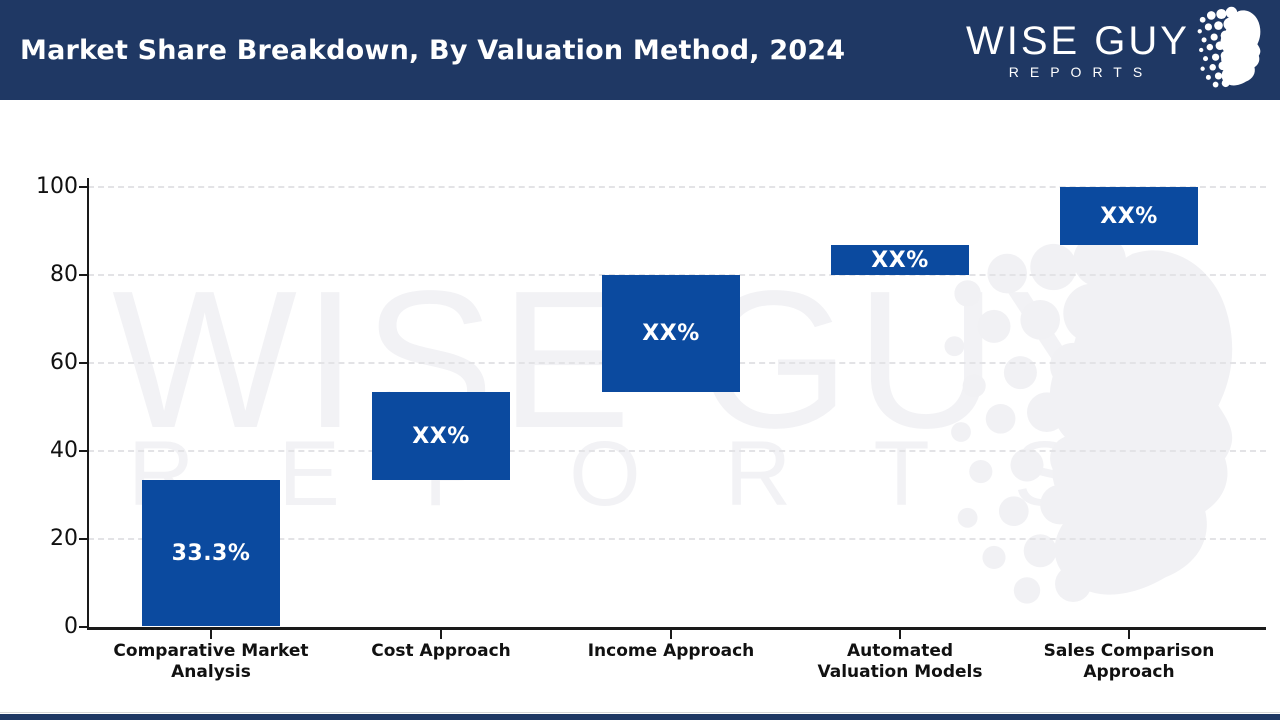 The image size is (1280, 720). What do you see at coordinates (87, 404) in the screenshot?
I see `y-axis-line` at bounding box center [87, 404].